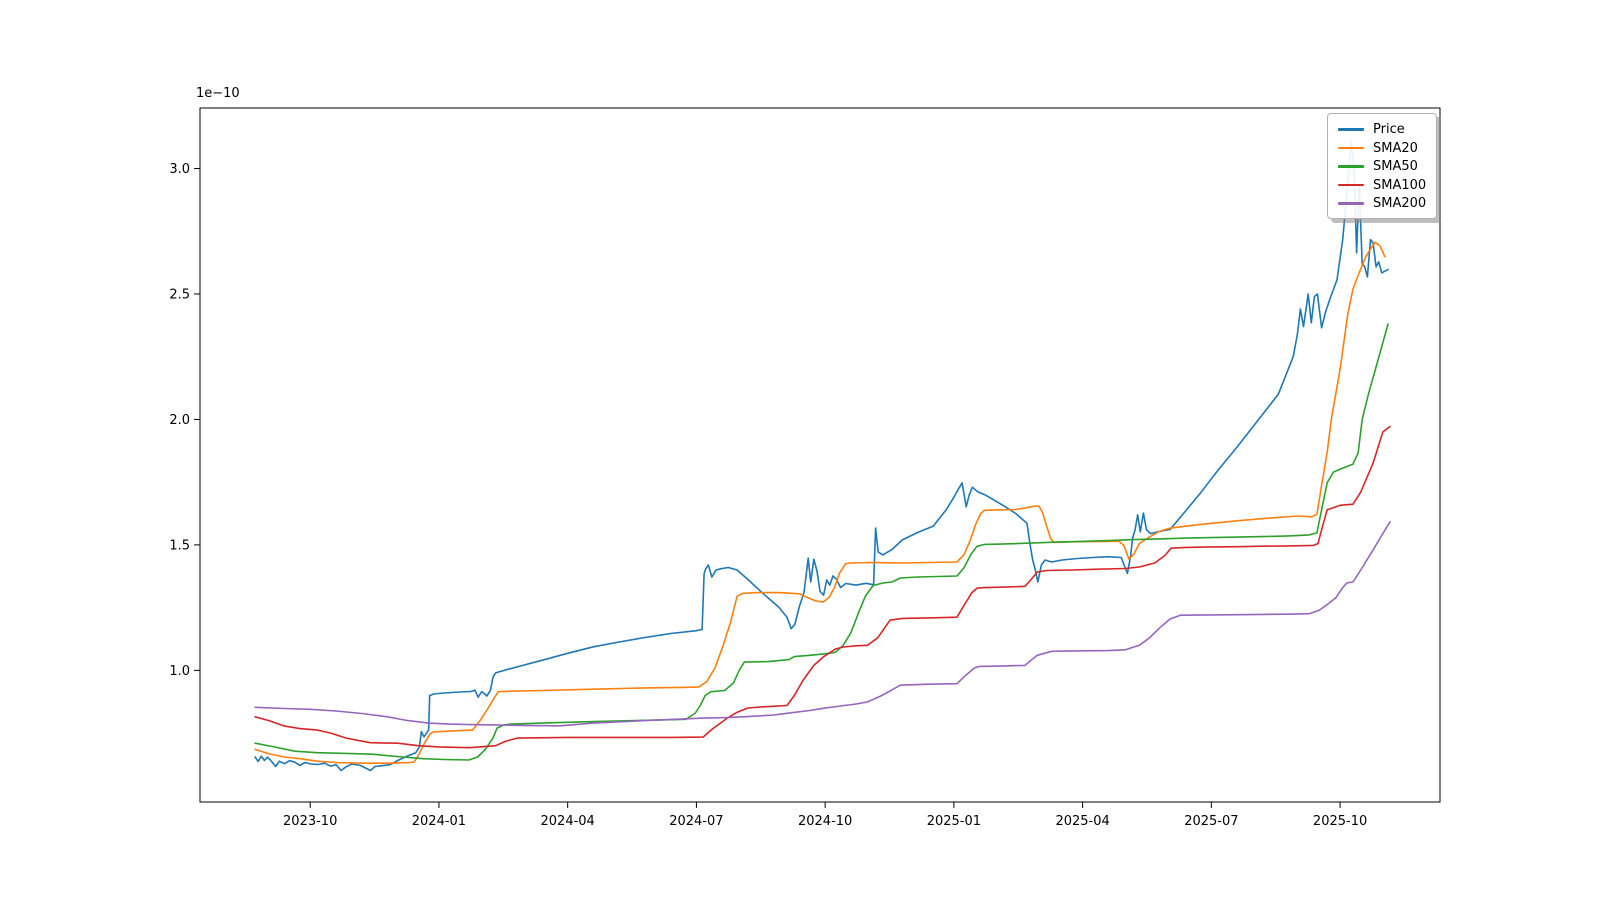 The height and width of the screenshot is (900, 1600). What do you see at coordinates (954, 821) in the screenshot?
I see `x-tick-label: 2025-01` at bounding box center [954, 821].